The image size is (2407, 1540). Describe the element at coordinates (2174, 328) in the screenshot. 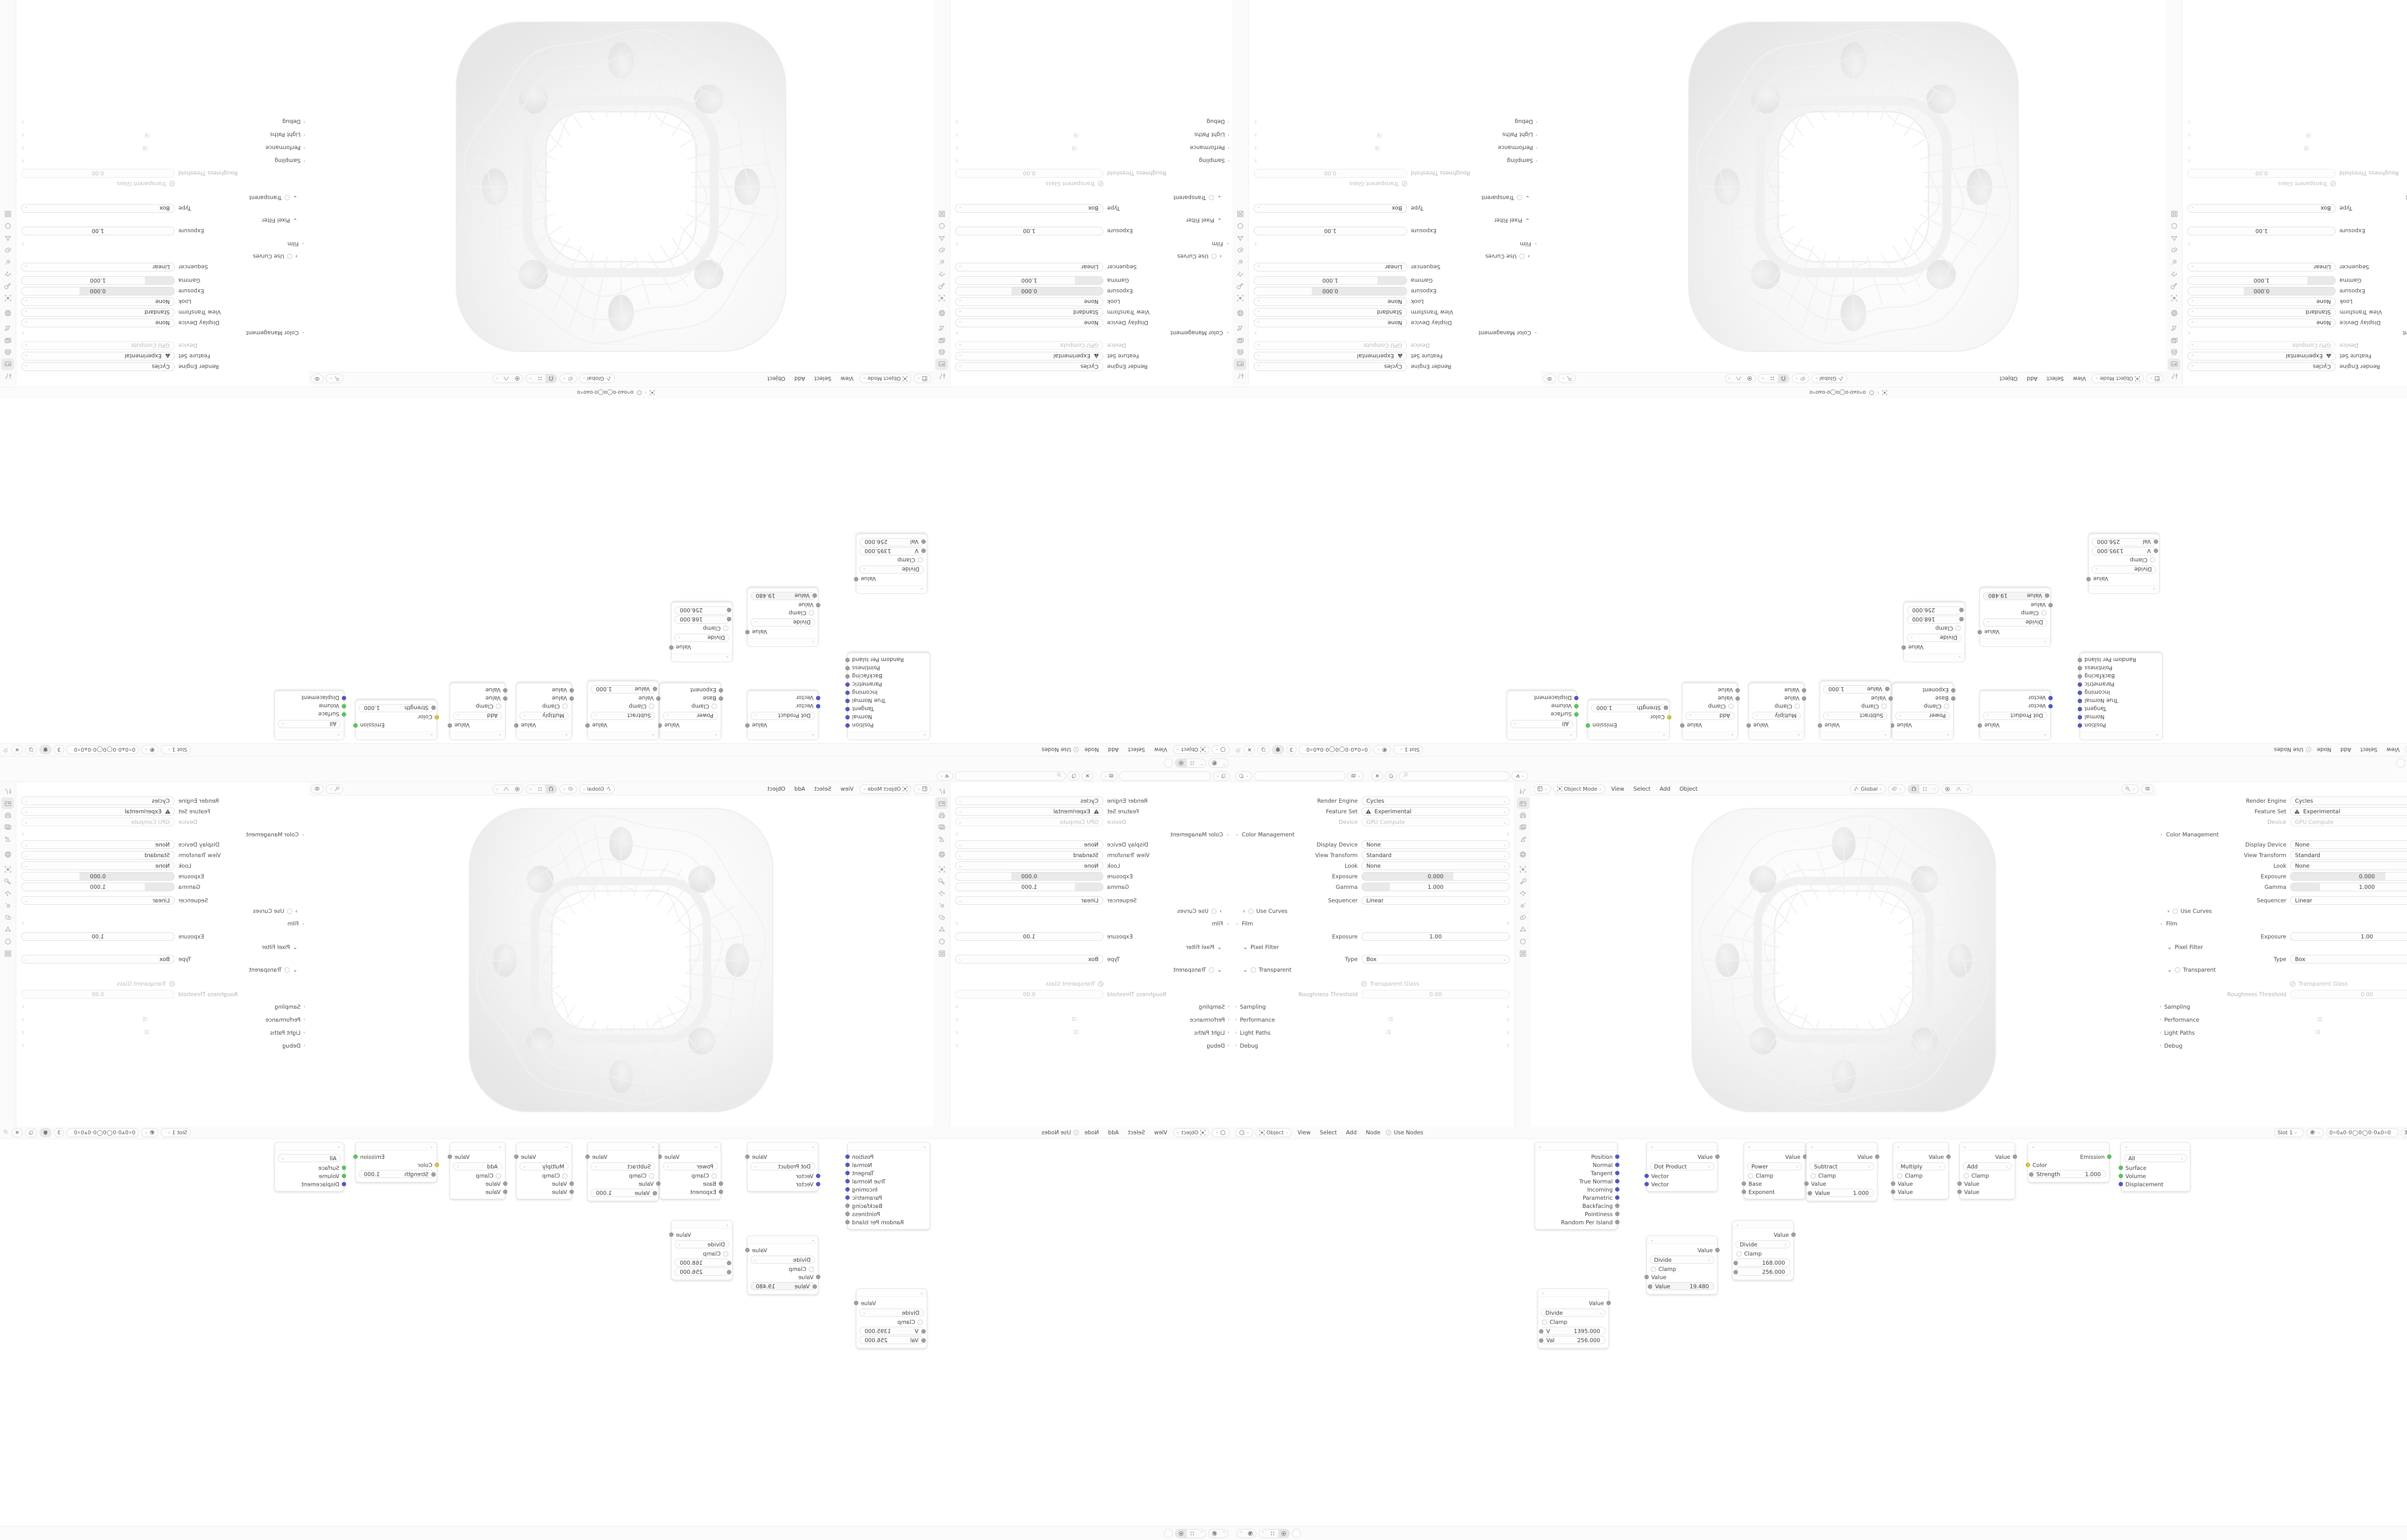

I see `scene-tab` at that location.